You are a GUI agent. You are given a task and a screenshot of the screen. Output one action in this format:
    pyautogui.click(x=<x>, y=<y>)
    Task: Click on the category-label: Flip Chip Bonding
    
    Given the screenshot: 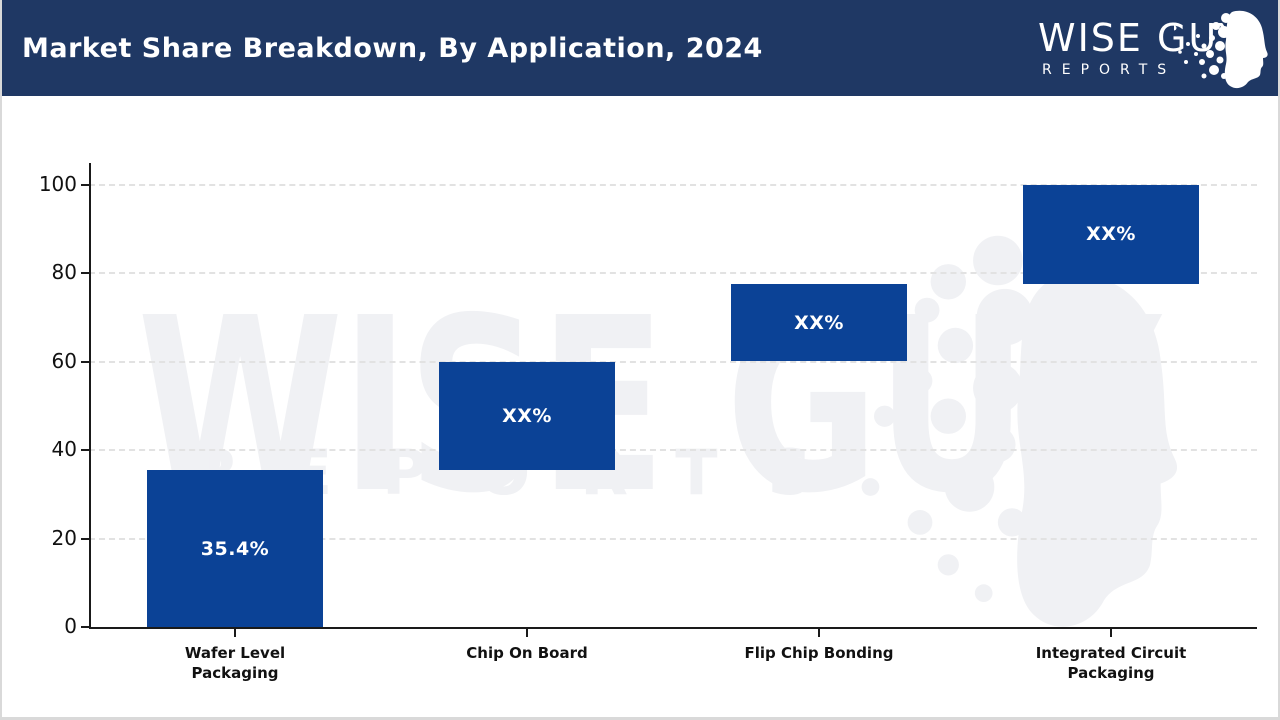 What is the action you would take?
    pyautogui.click(x=819, y=653)
    